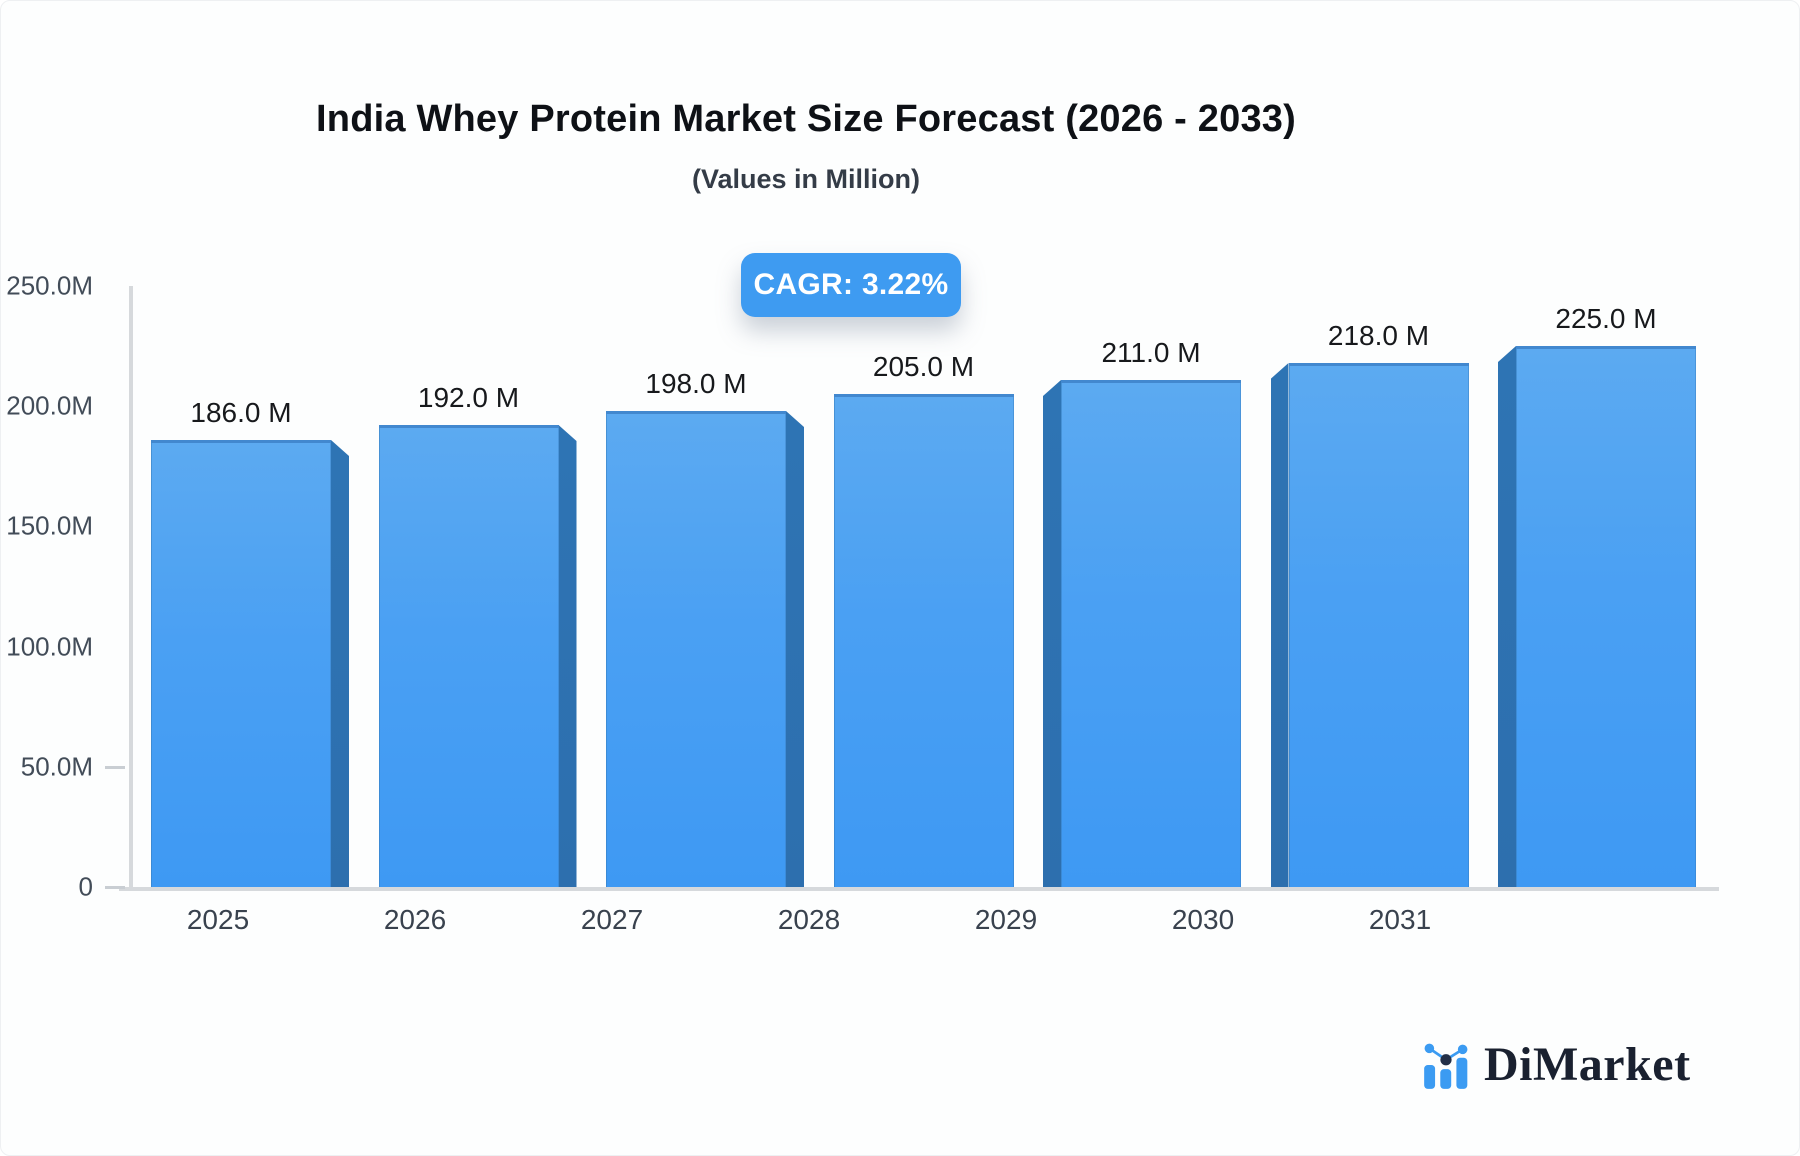 The image size is (1800, 1156). What do you see at coordinates (795, 649) in the screenshot?
I see `bar-side-2027` at bounding box center [795, 649].